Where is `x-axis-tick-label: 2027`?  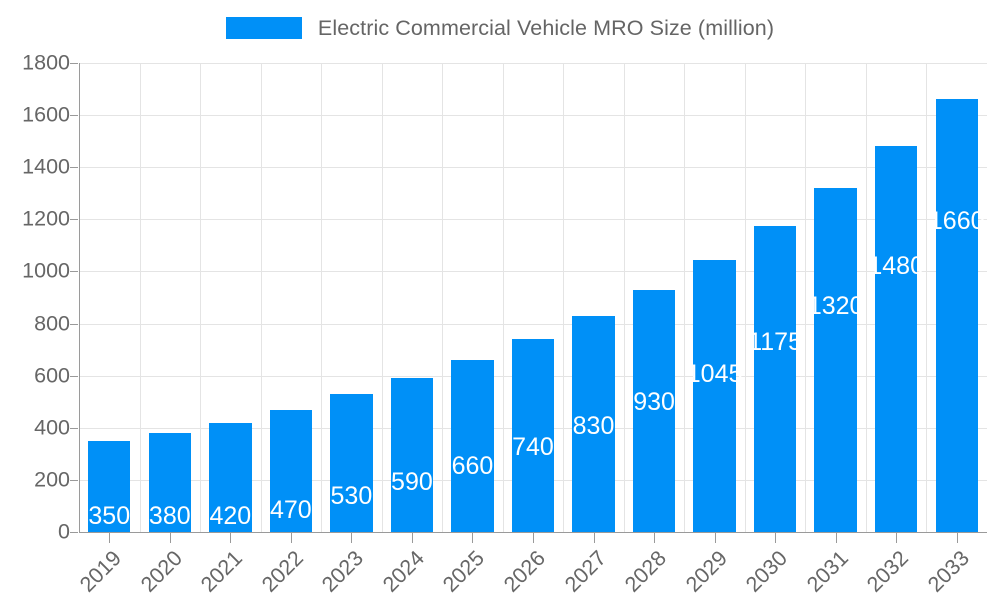
x-axis-tick-label: 2027 is located at coordinates (585, 571).